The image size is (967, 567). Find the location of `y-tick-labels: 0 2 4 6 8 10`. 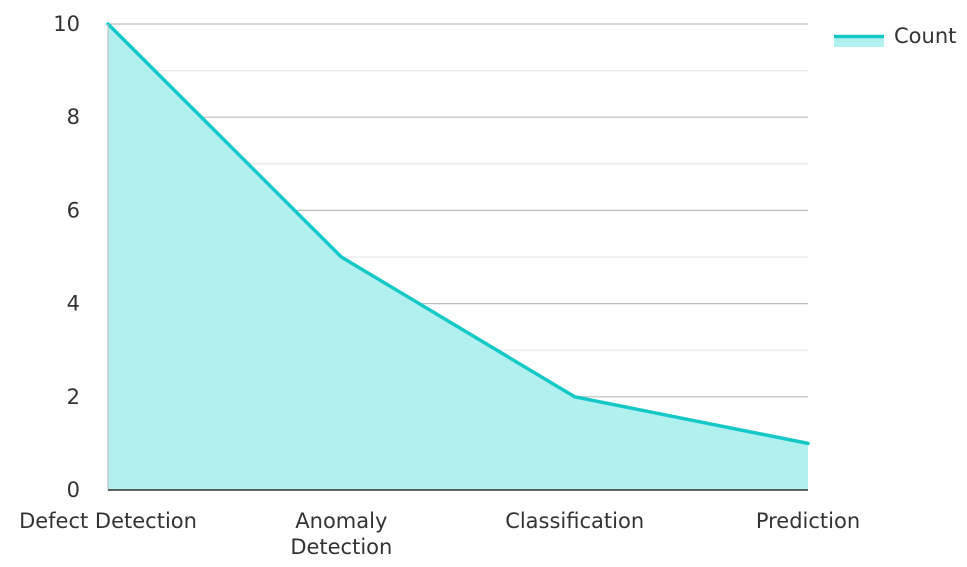

y-tick-labels: 0 2 4 6 8 10 is located at coordinates (66, 257).